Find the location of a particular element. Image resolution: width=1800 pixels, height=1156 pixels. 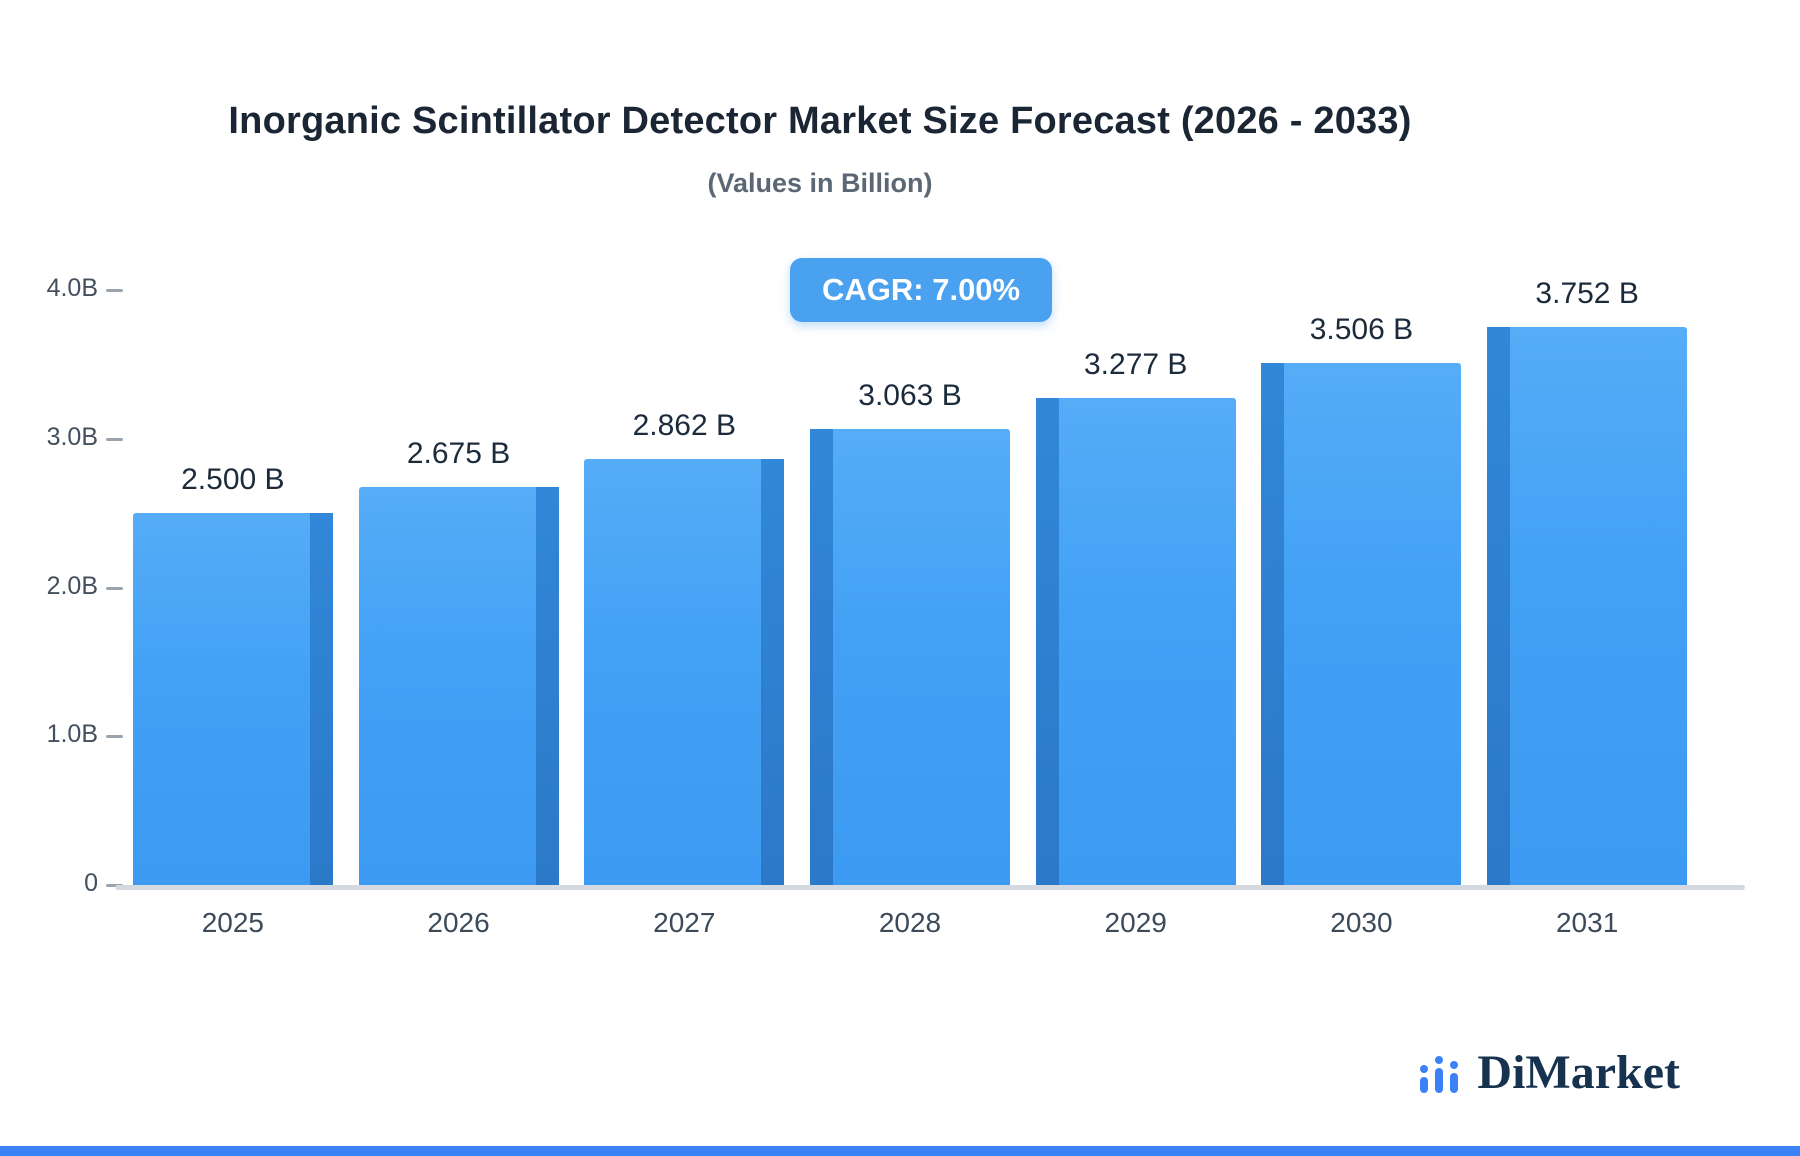

logo-text: DiMarket is located at coordinates (1578, 1072).